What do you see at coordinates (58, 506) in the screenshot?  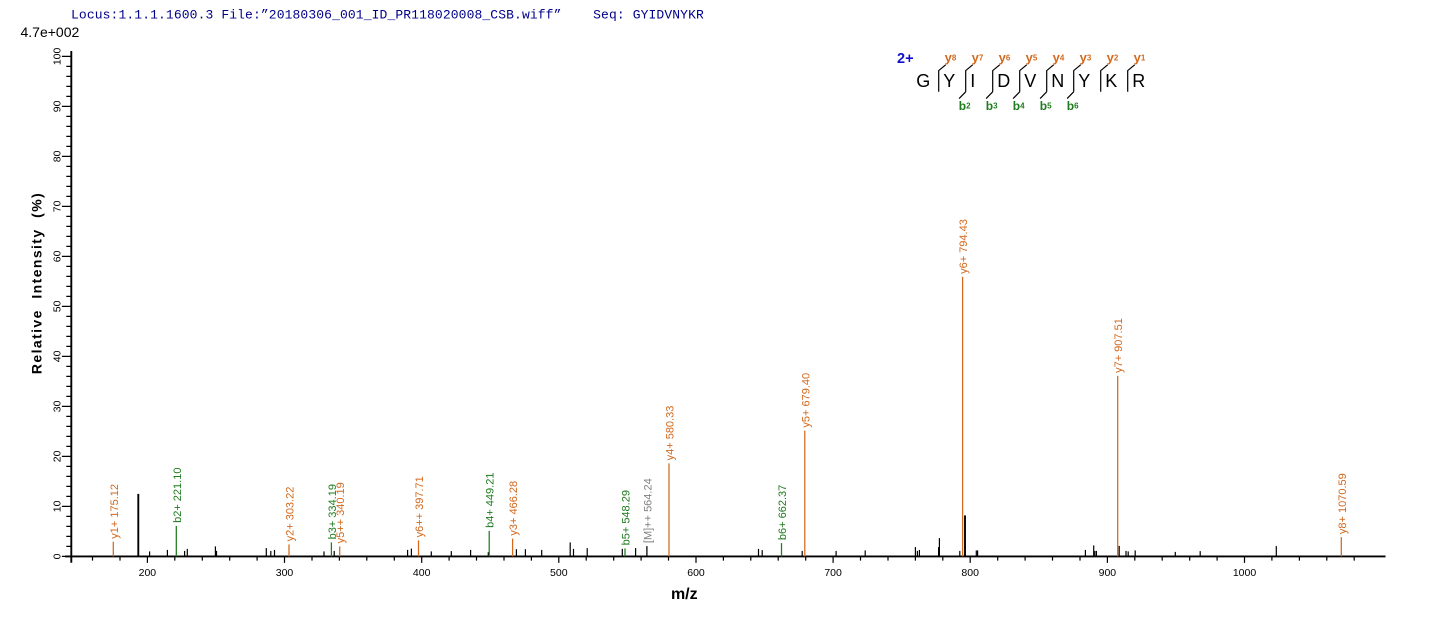 I see `svg-text: 10` at bounding box center [58, 506].